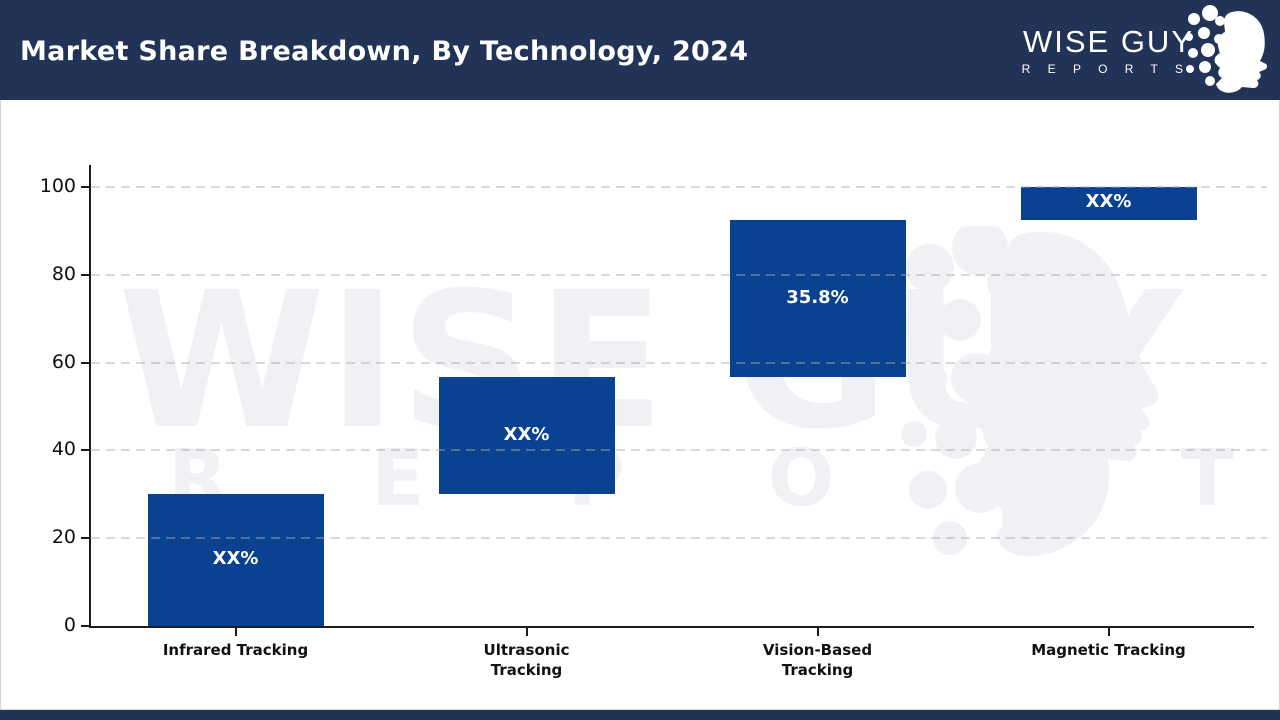 The image size is (1280, 720). I want to click on bar-value-label: 35.8%, so click(817, 297).